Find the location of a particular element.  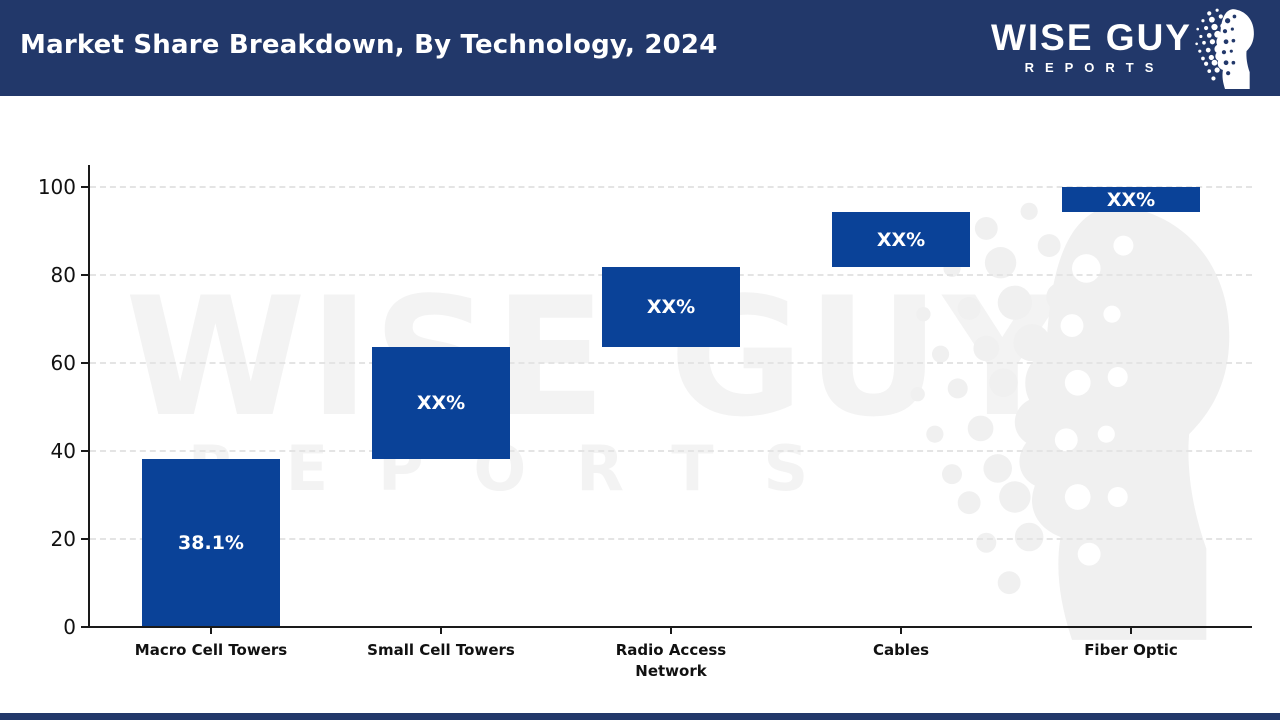

bar-value-label-3: XX% is located at coordinates (901, 239).